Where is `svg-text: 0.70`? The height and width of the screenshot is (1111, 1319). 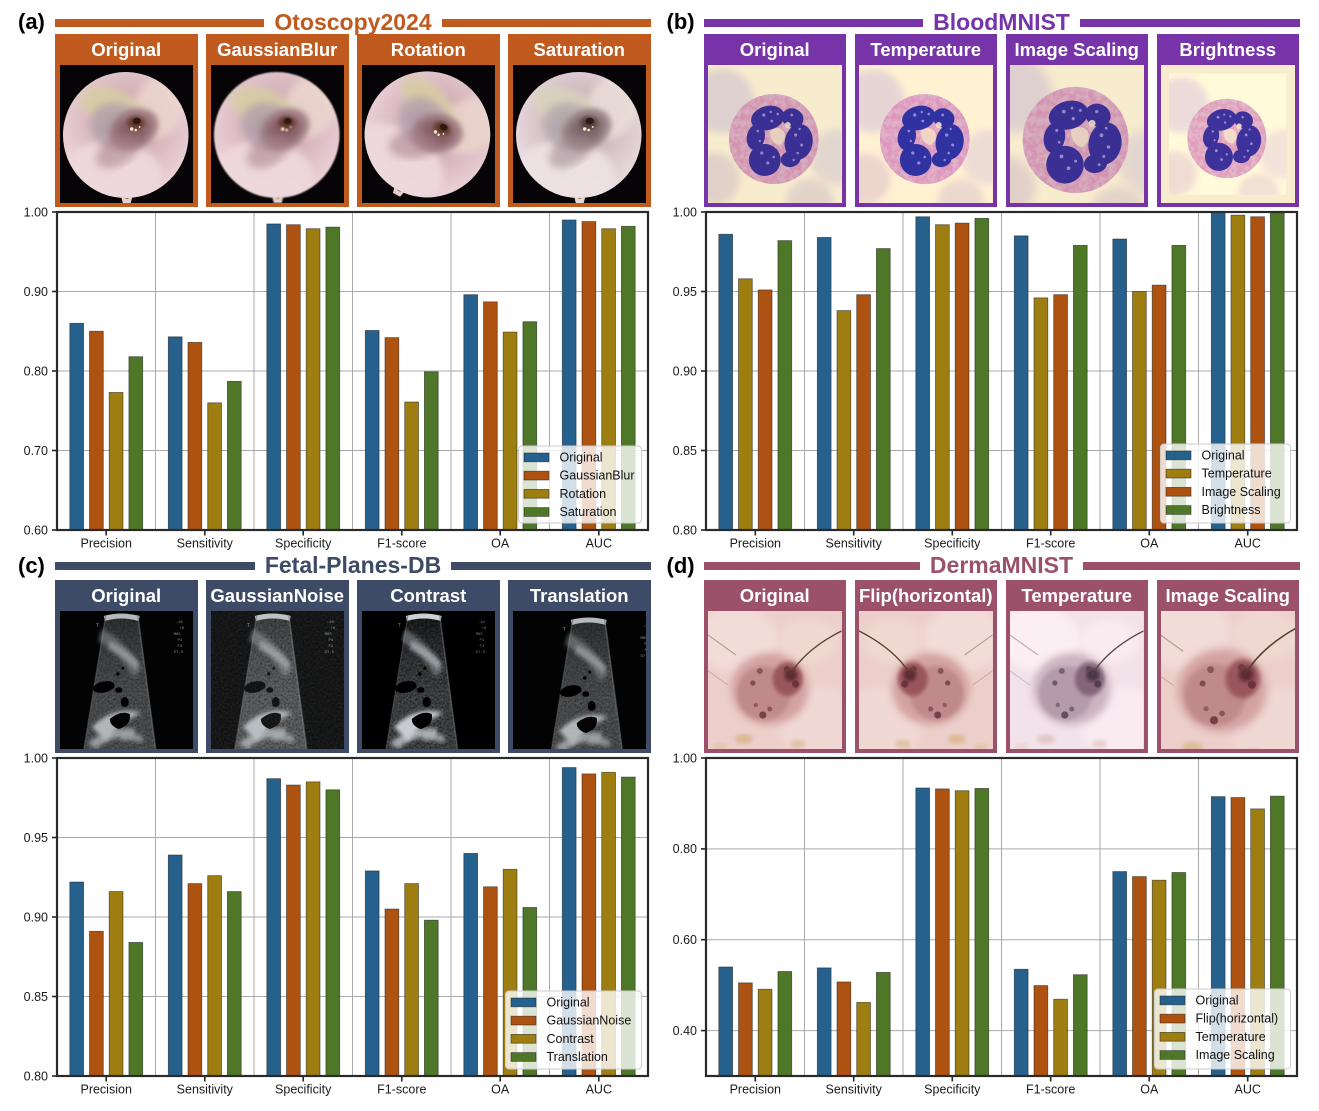
svg-text: 0.70 is located at coordinates (36, 451).